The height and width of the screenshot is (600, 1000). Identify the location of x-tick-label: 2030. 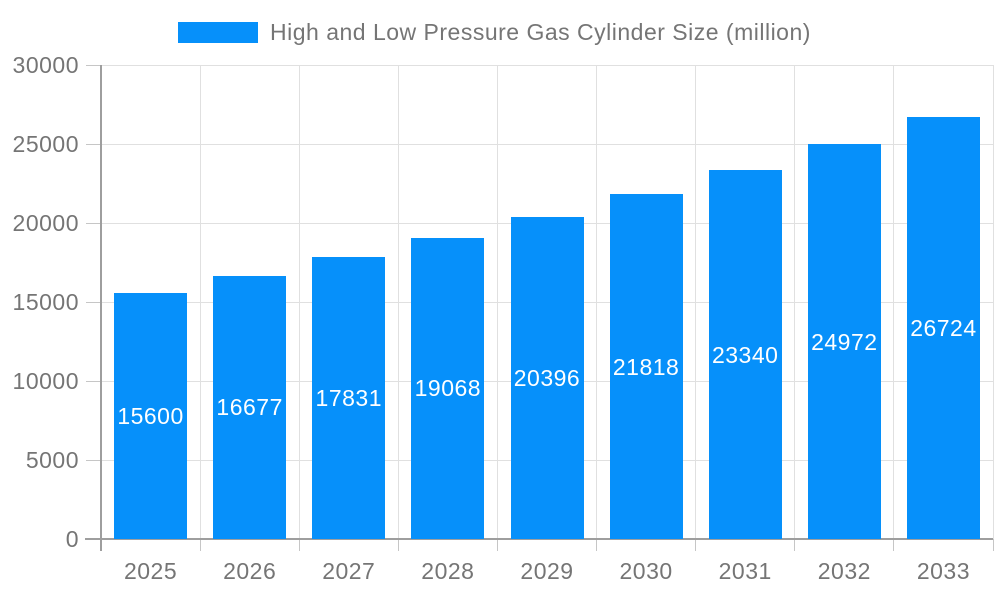
(646, 571).